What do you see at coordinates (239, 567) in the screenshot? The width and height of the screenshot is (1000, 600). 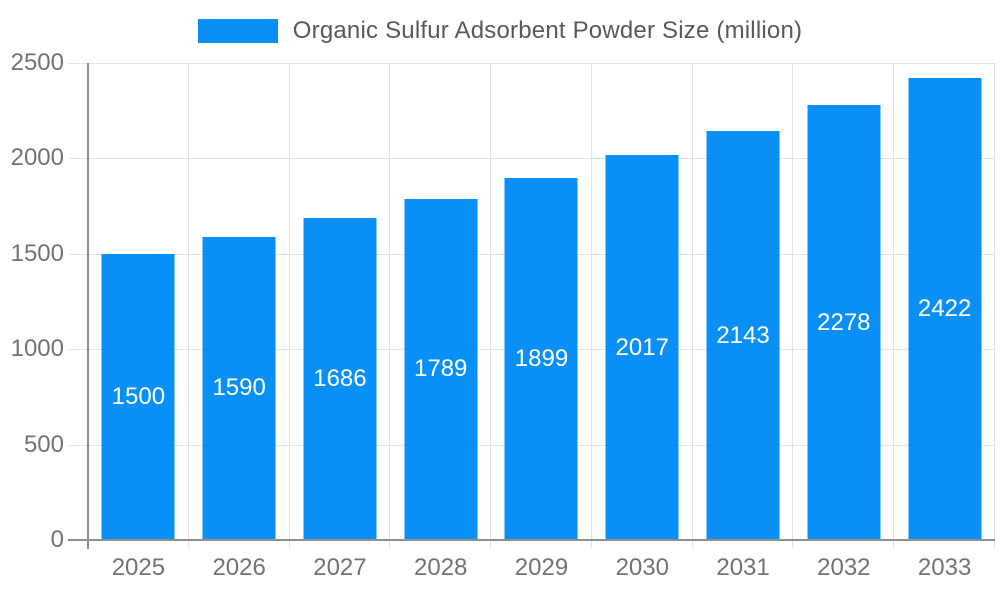 I see `x-axis-tick-label: 2026` at bounding box center [239, 567].